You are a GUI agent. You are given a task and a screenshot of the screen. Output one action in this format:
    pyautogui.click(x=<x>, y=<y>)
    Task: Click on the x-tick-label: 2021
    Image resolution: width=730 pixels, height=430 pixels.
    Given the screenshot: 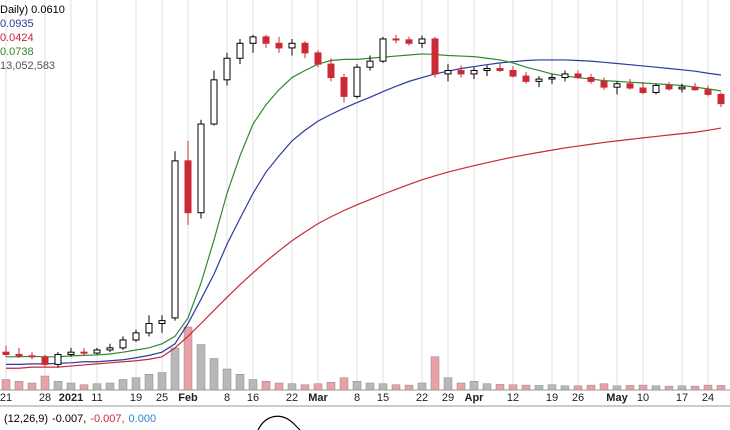 What is the action you would take?
    pyautogui.click(x=71, y=398)
    